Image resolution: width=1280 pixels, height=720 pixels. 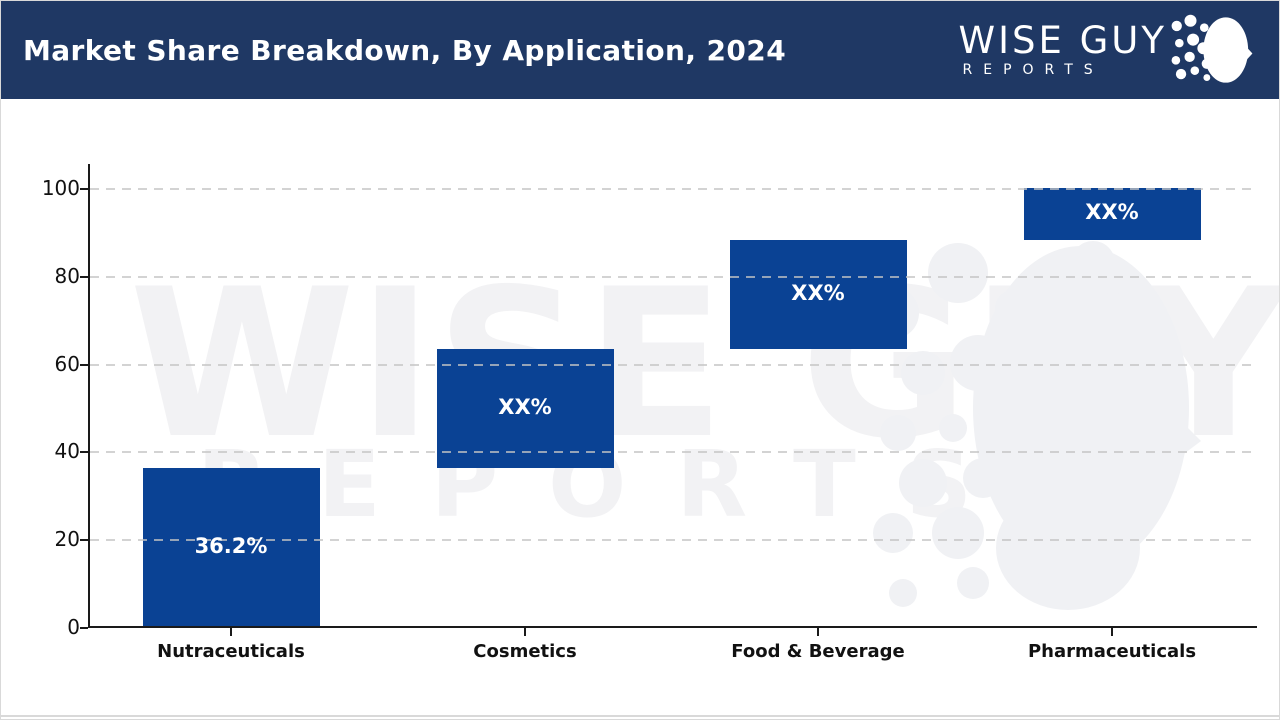 What do you see at coordinates (67, 451) in the screenshot?
I see `y-tick-label: 40` at bounding box center [67, 451].